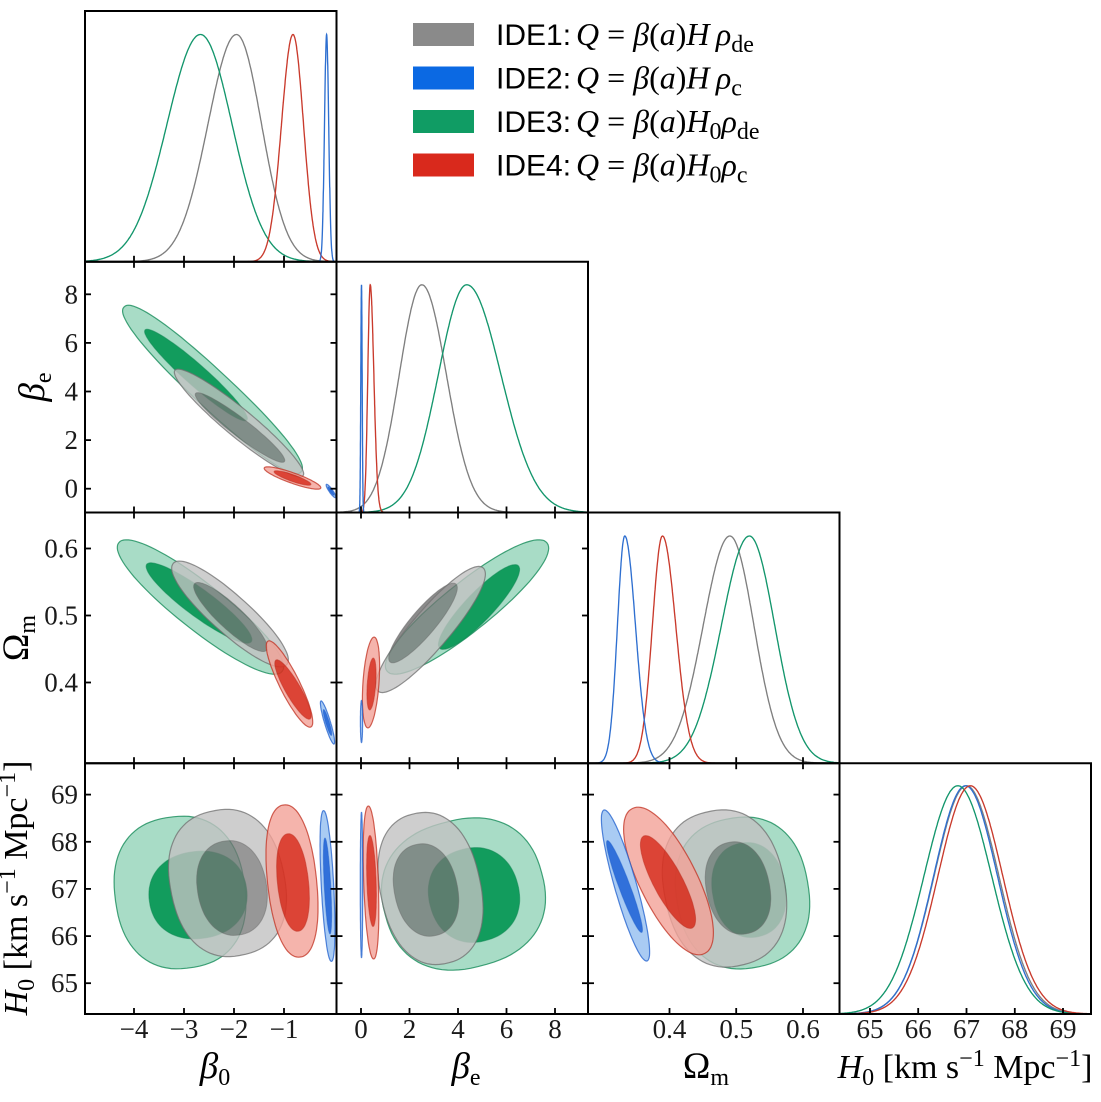 Image resolution: width=1101 pixels, height=1102 pixels. I want to click on svg-text: Q = β(a)H ρc, so click(659, 81).